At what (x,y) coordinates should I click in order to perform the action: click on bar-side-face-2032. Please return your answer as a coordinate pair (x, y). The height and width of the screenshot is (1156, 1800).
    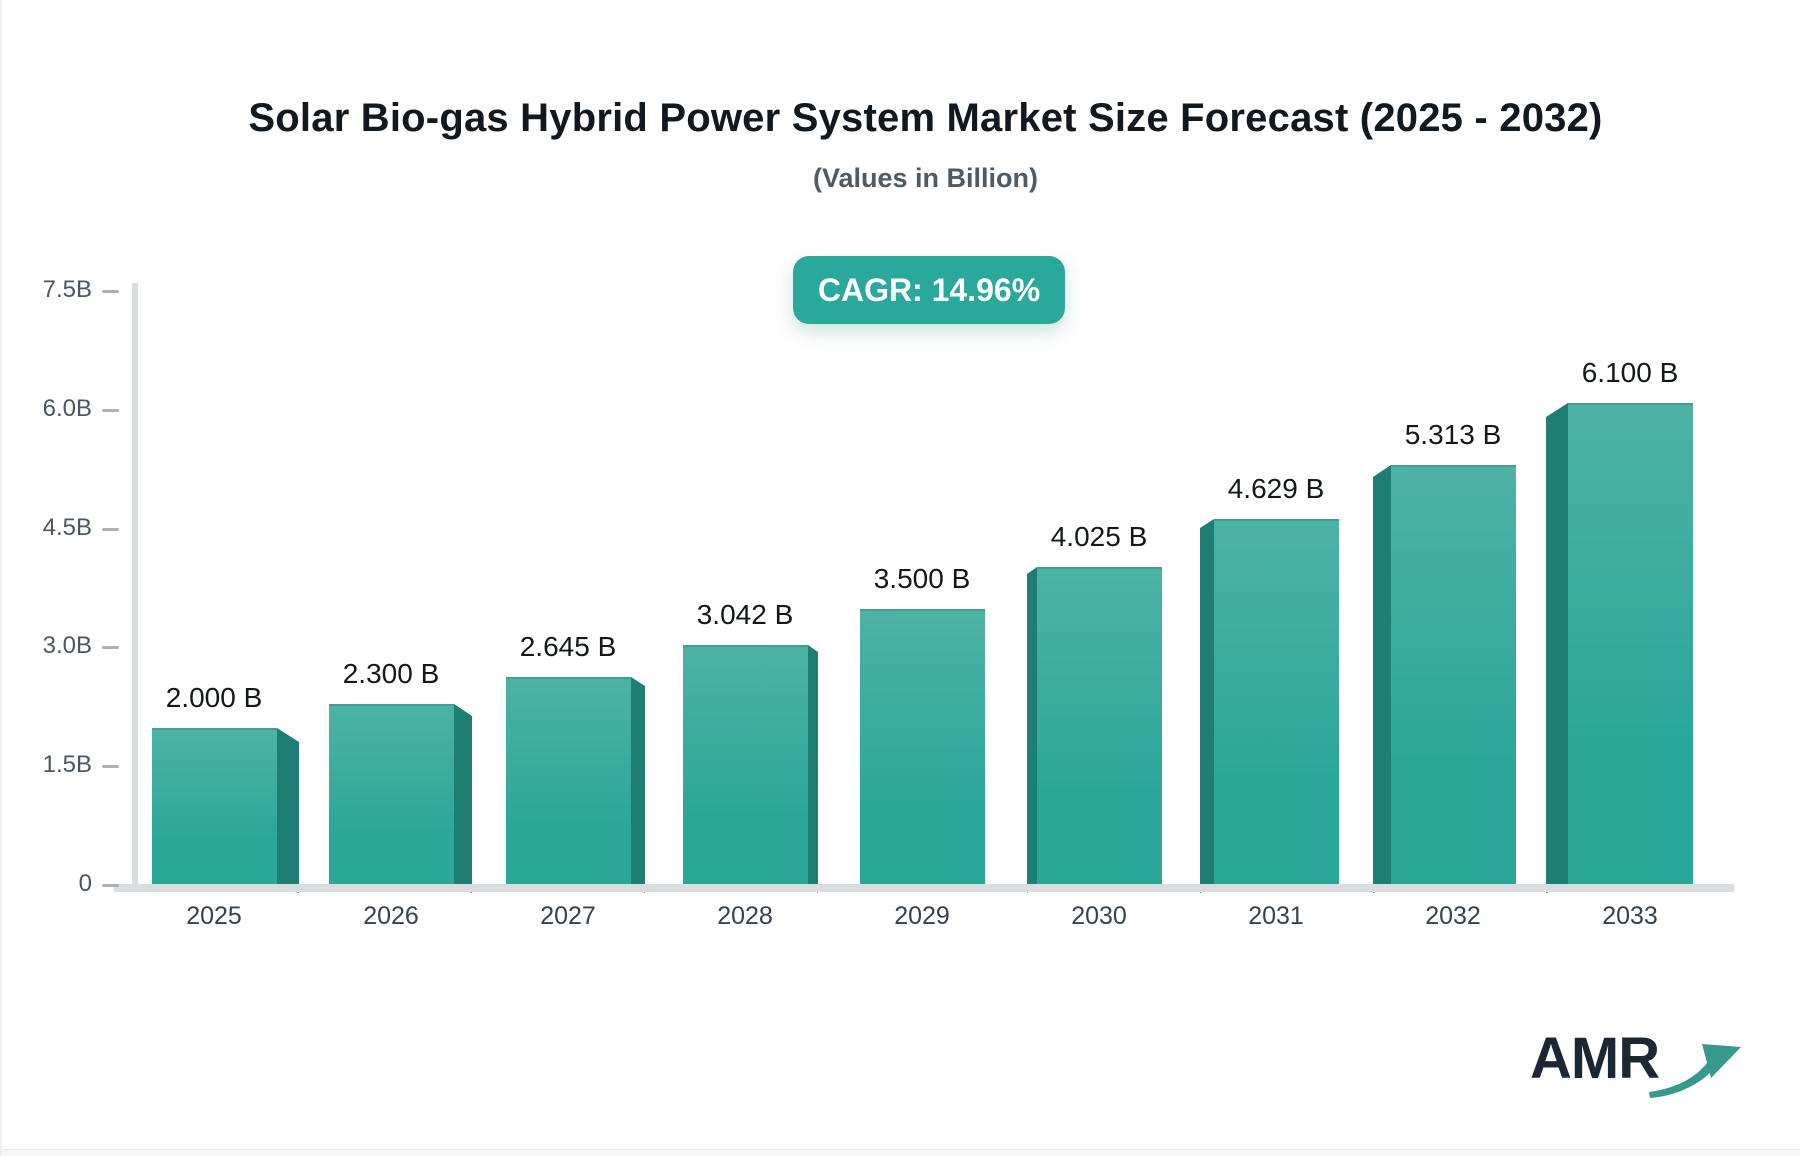
    Looking at the image, I should click on (1382, 679).